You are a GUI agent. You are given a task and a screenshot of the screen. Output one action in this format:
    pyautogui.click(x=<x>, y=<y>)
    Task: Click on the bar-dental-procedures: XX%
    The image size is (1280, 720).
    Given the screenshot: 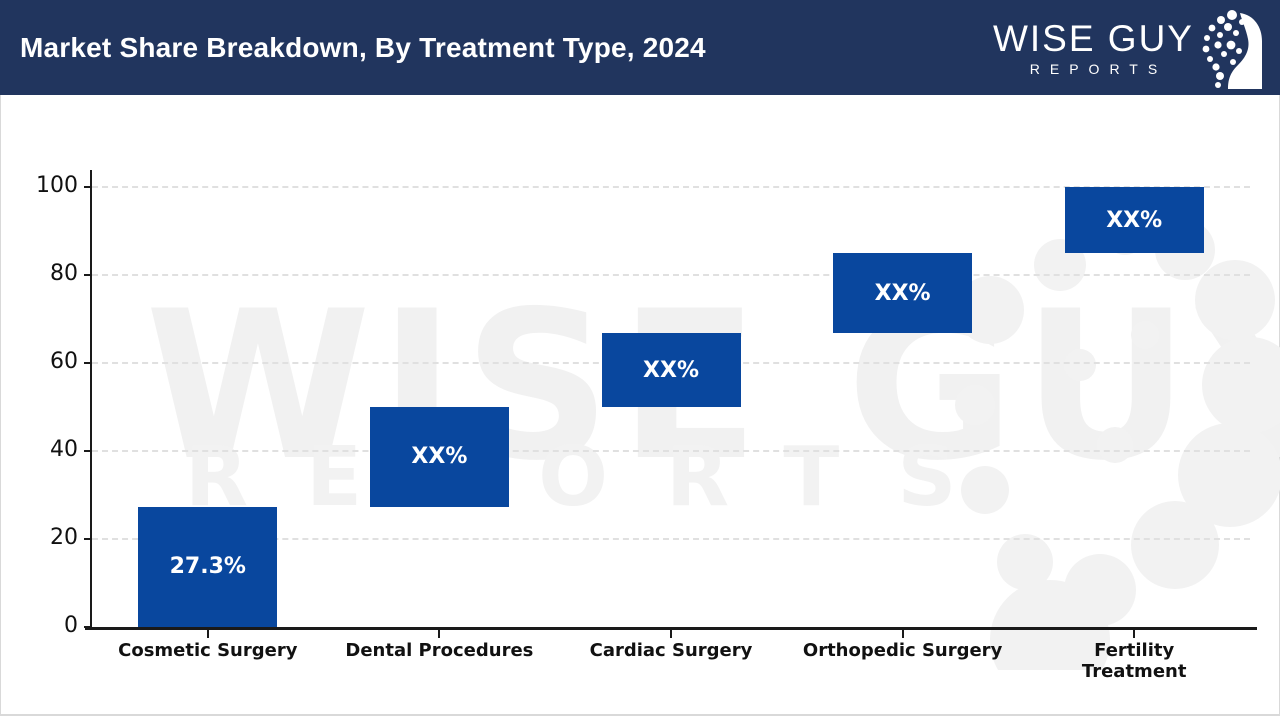 What is the action you would take?
    pyautogui.click(x=439, y=457)
    